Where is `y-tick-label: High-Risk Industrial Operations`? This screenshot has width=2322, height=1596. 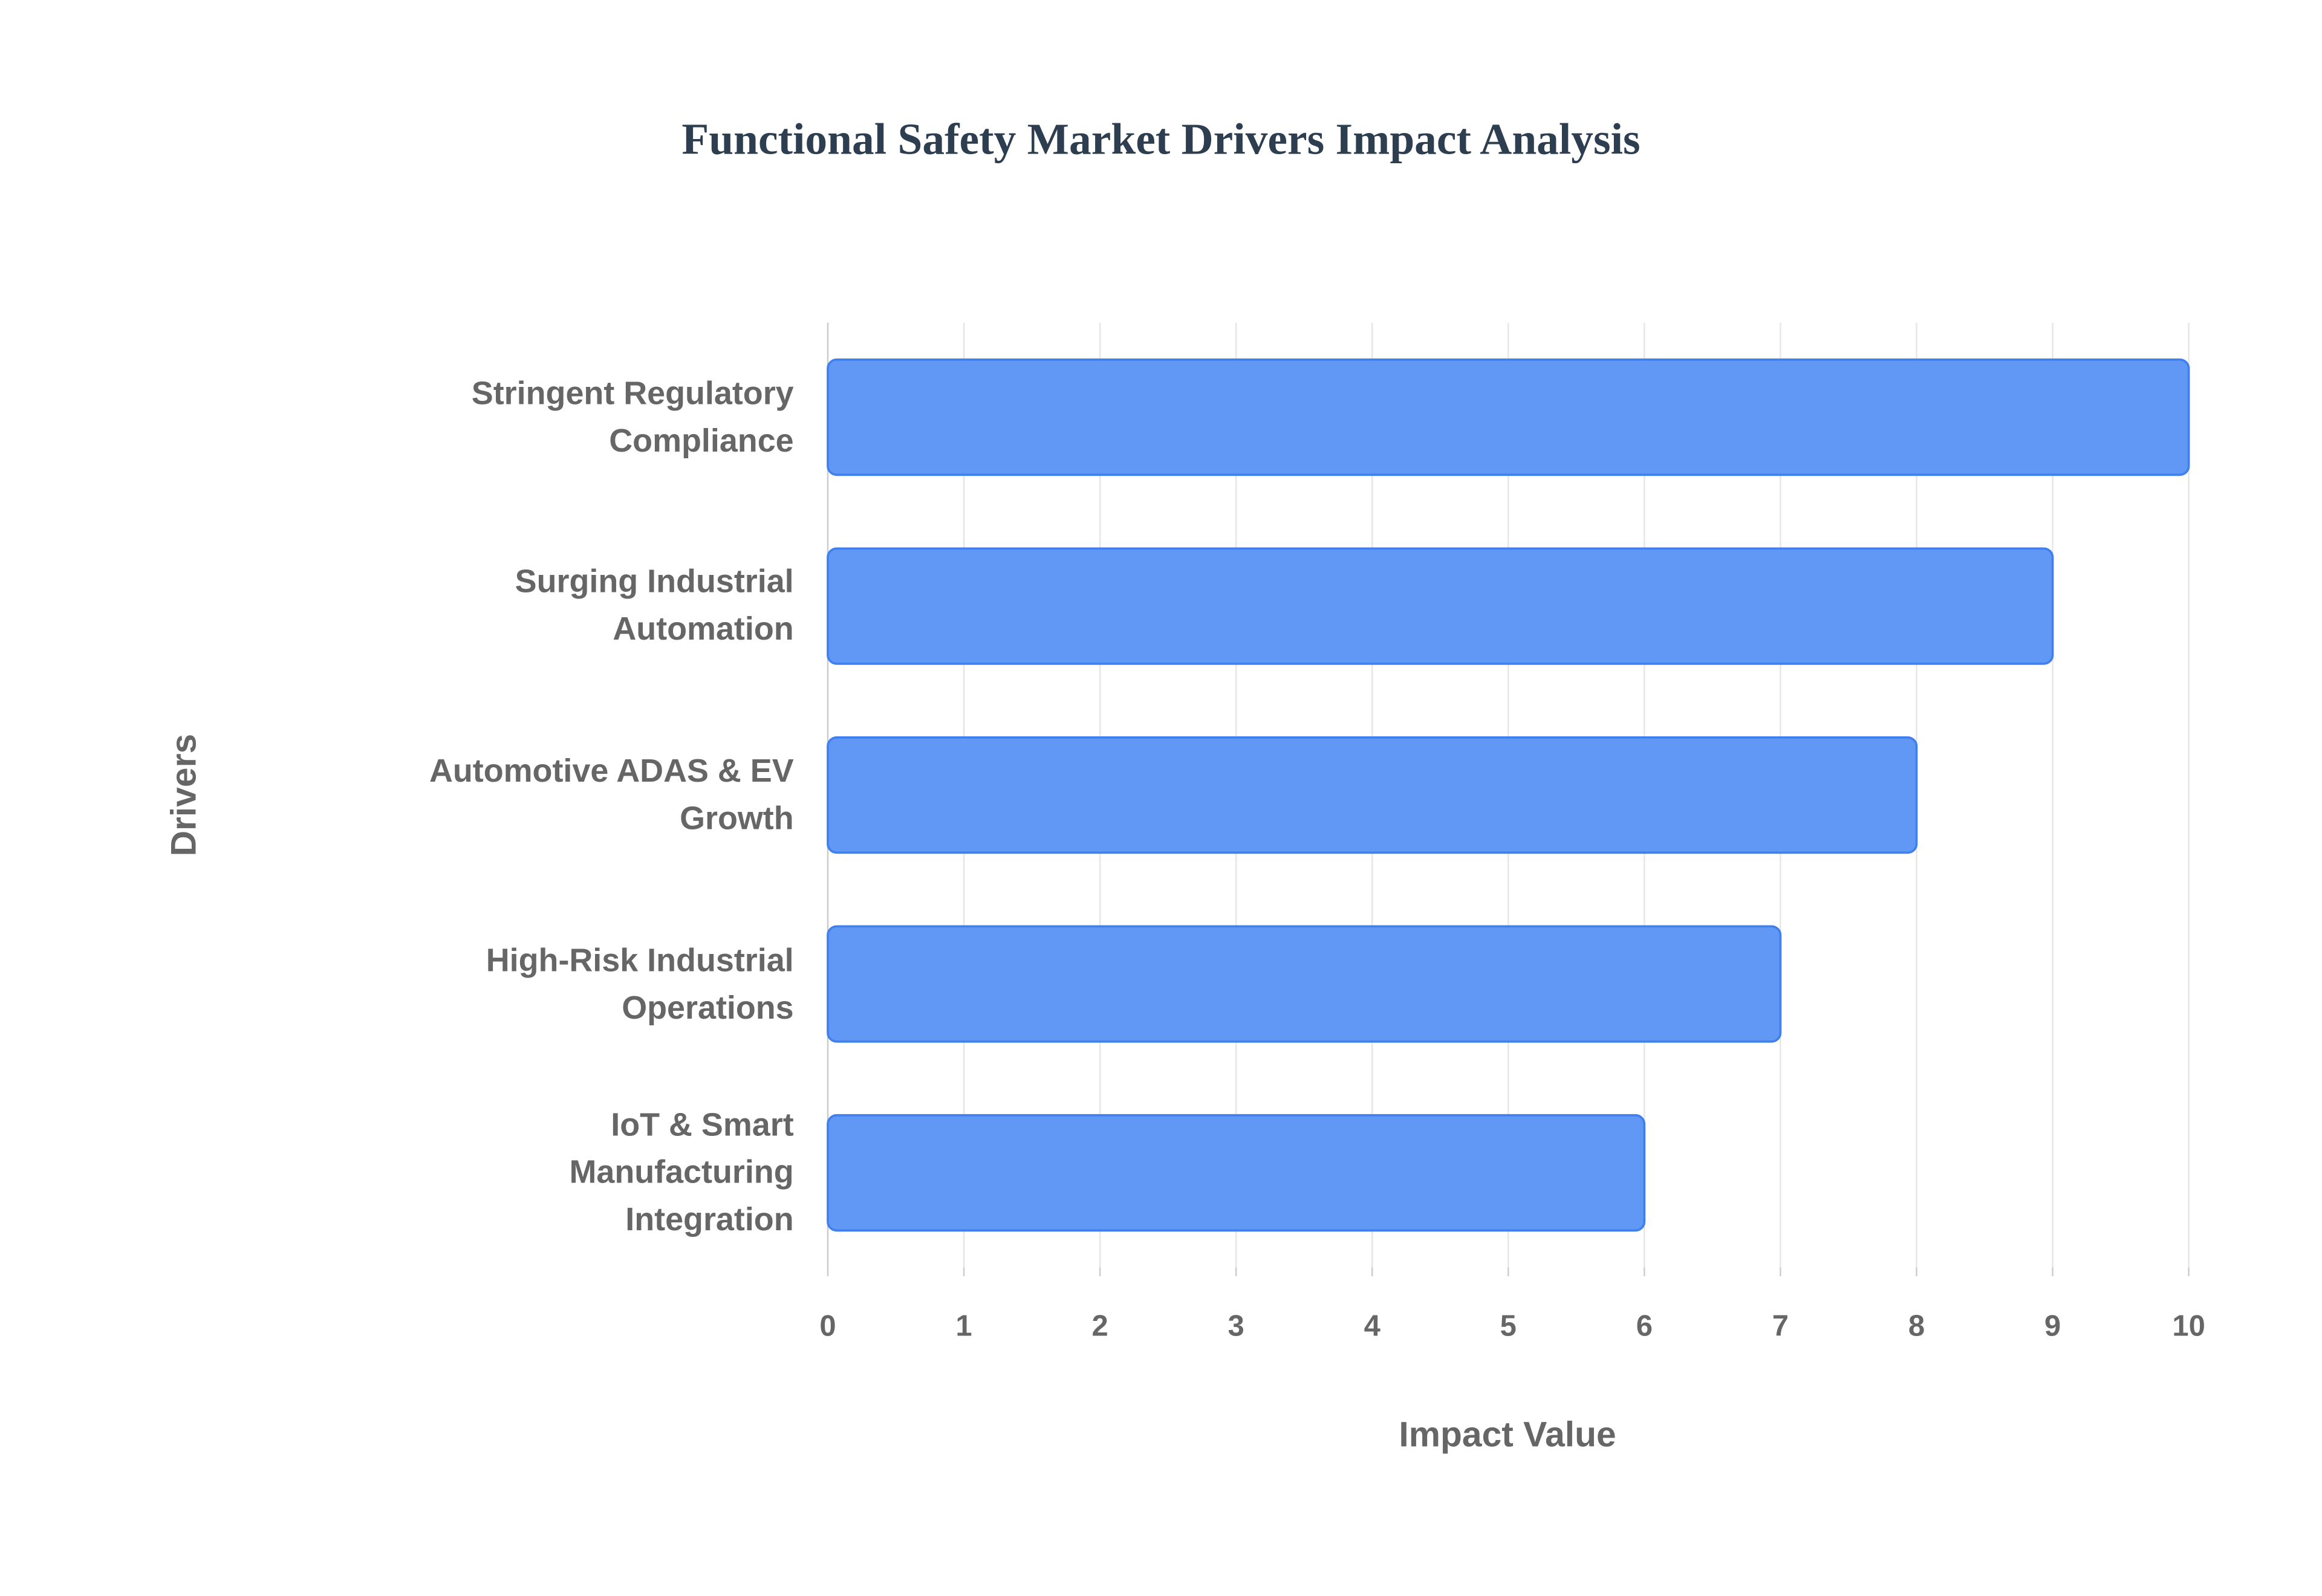 y-tick-label: High-Risk Industrial Operations is located at coordinates (640, 983).